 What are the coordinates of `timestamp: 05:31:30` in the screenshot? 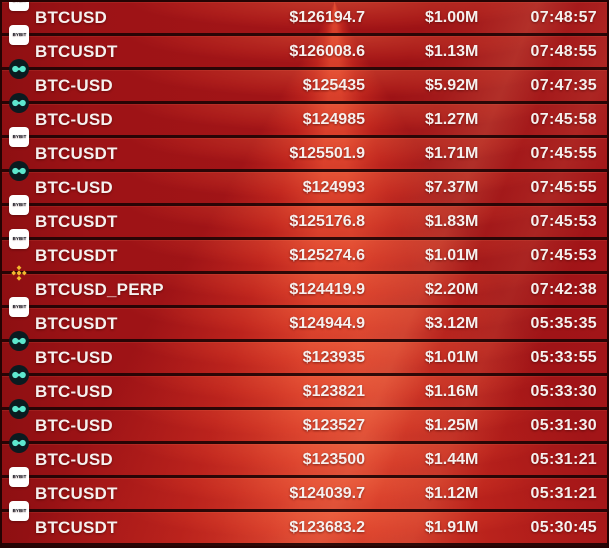 It's located at (563, 425).